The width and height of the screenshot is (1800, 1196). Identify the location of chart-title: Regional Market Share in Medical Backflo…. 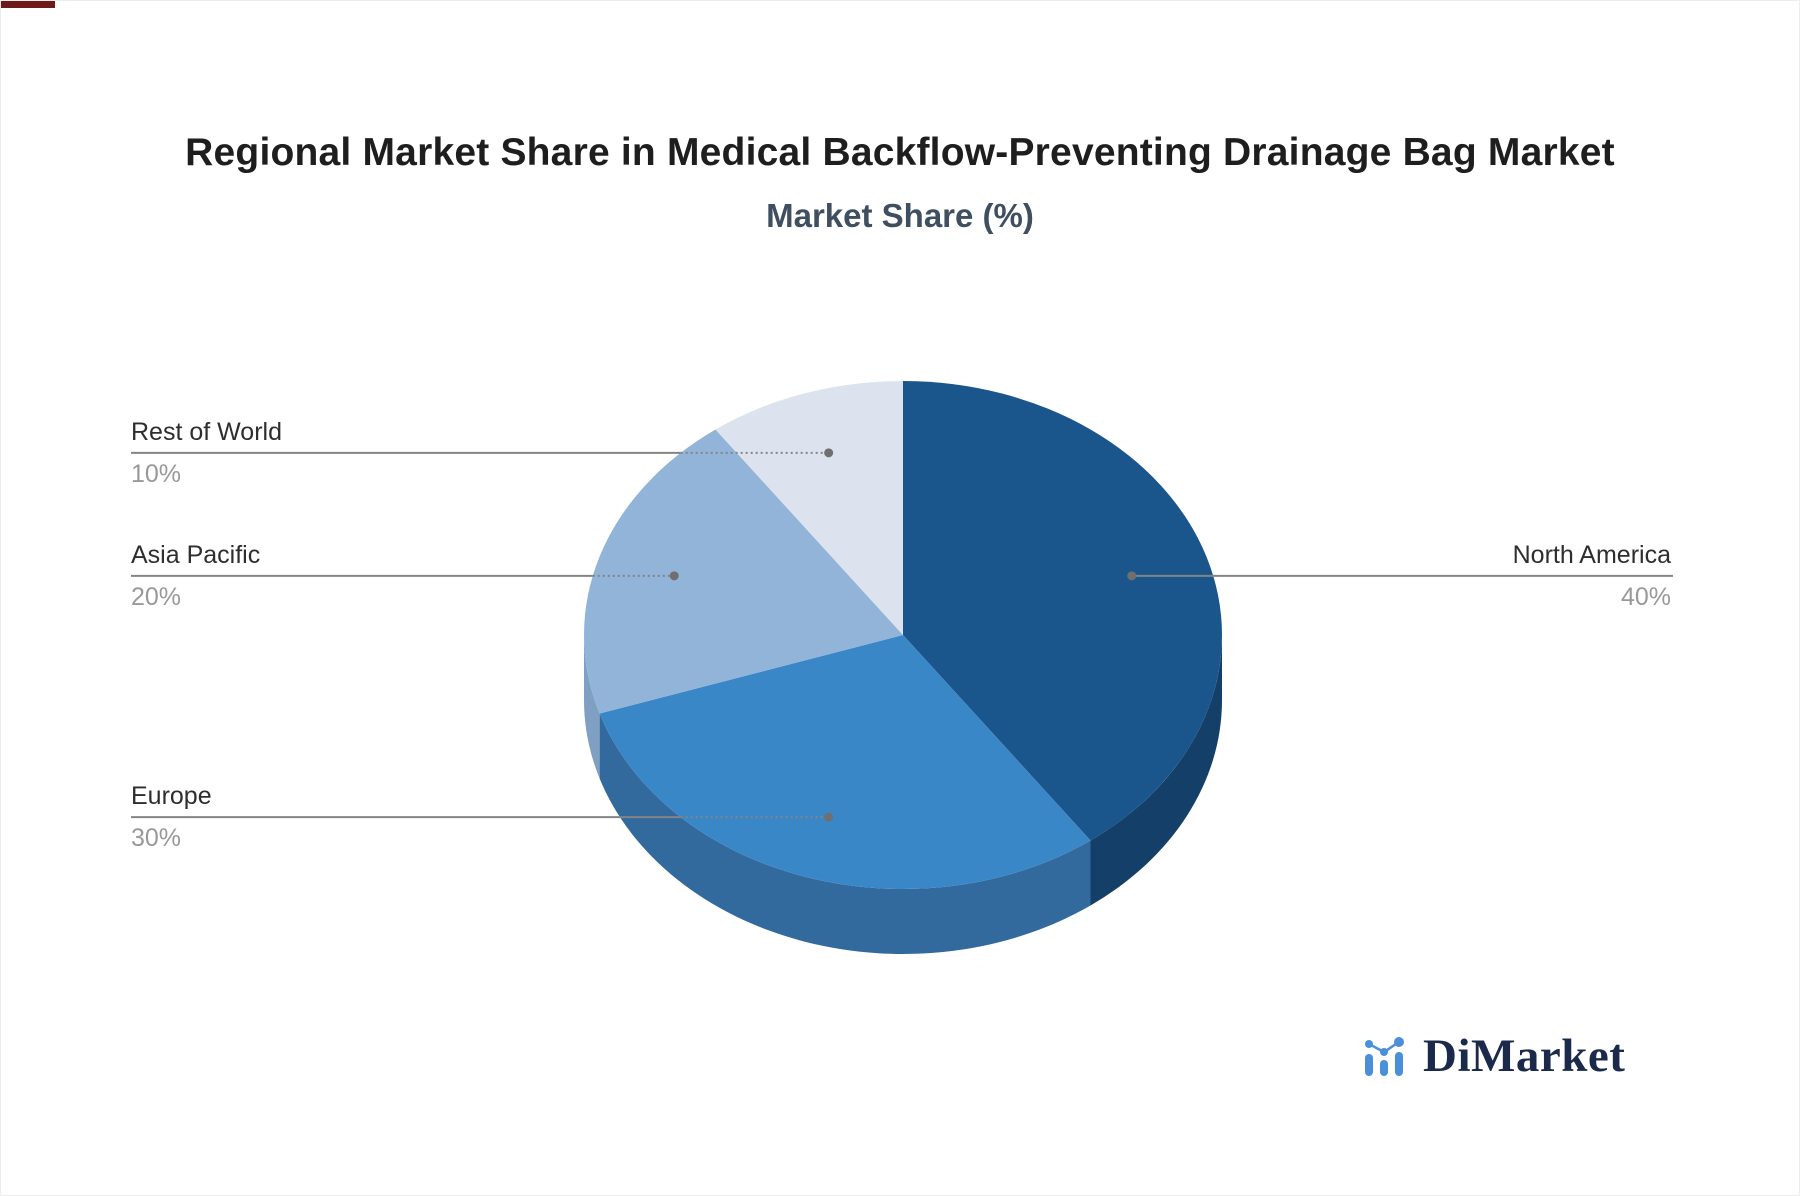
(900, 152).